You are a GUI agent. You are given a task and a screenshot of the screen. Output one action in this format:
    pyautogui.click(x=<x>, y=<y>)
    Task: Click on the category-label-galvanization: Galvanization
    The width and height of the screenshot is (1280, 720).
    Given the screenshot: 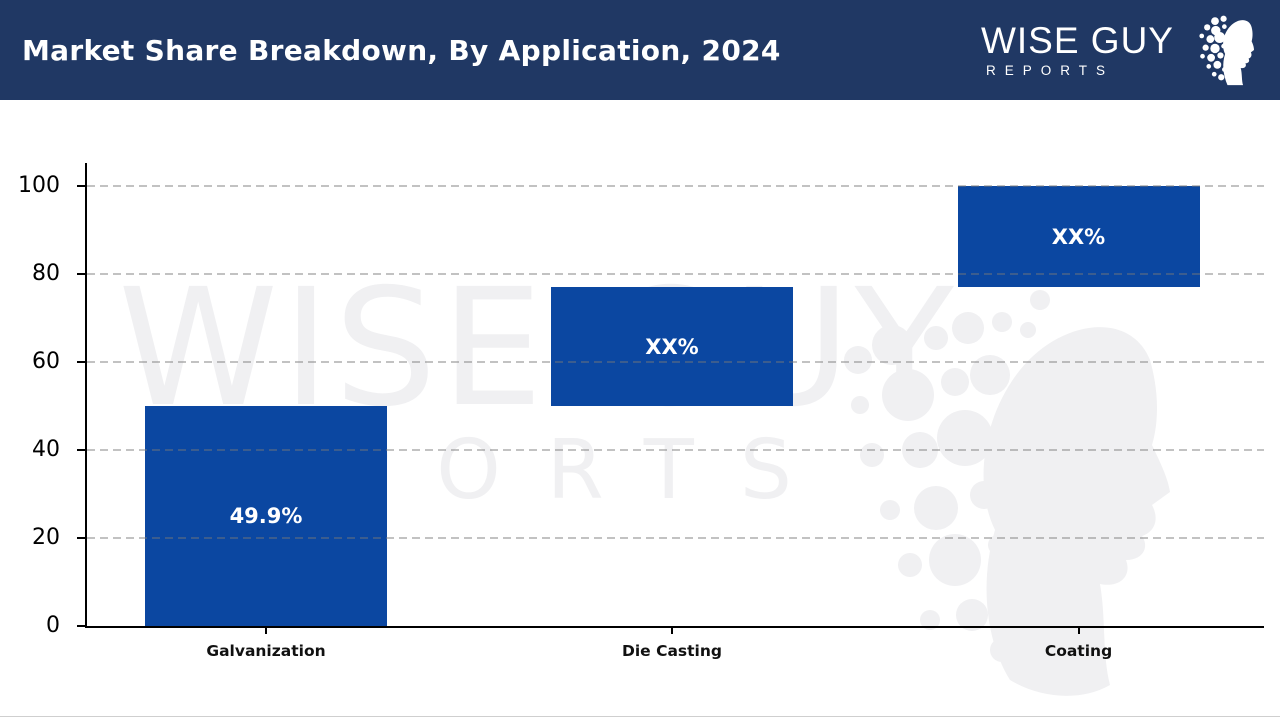 What is the action you would take?
    pyautogui.click(x=266, y=651)
    